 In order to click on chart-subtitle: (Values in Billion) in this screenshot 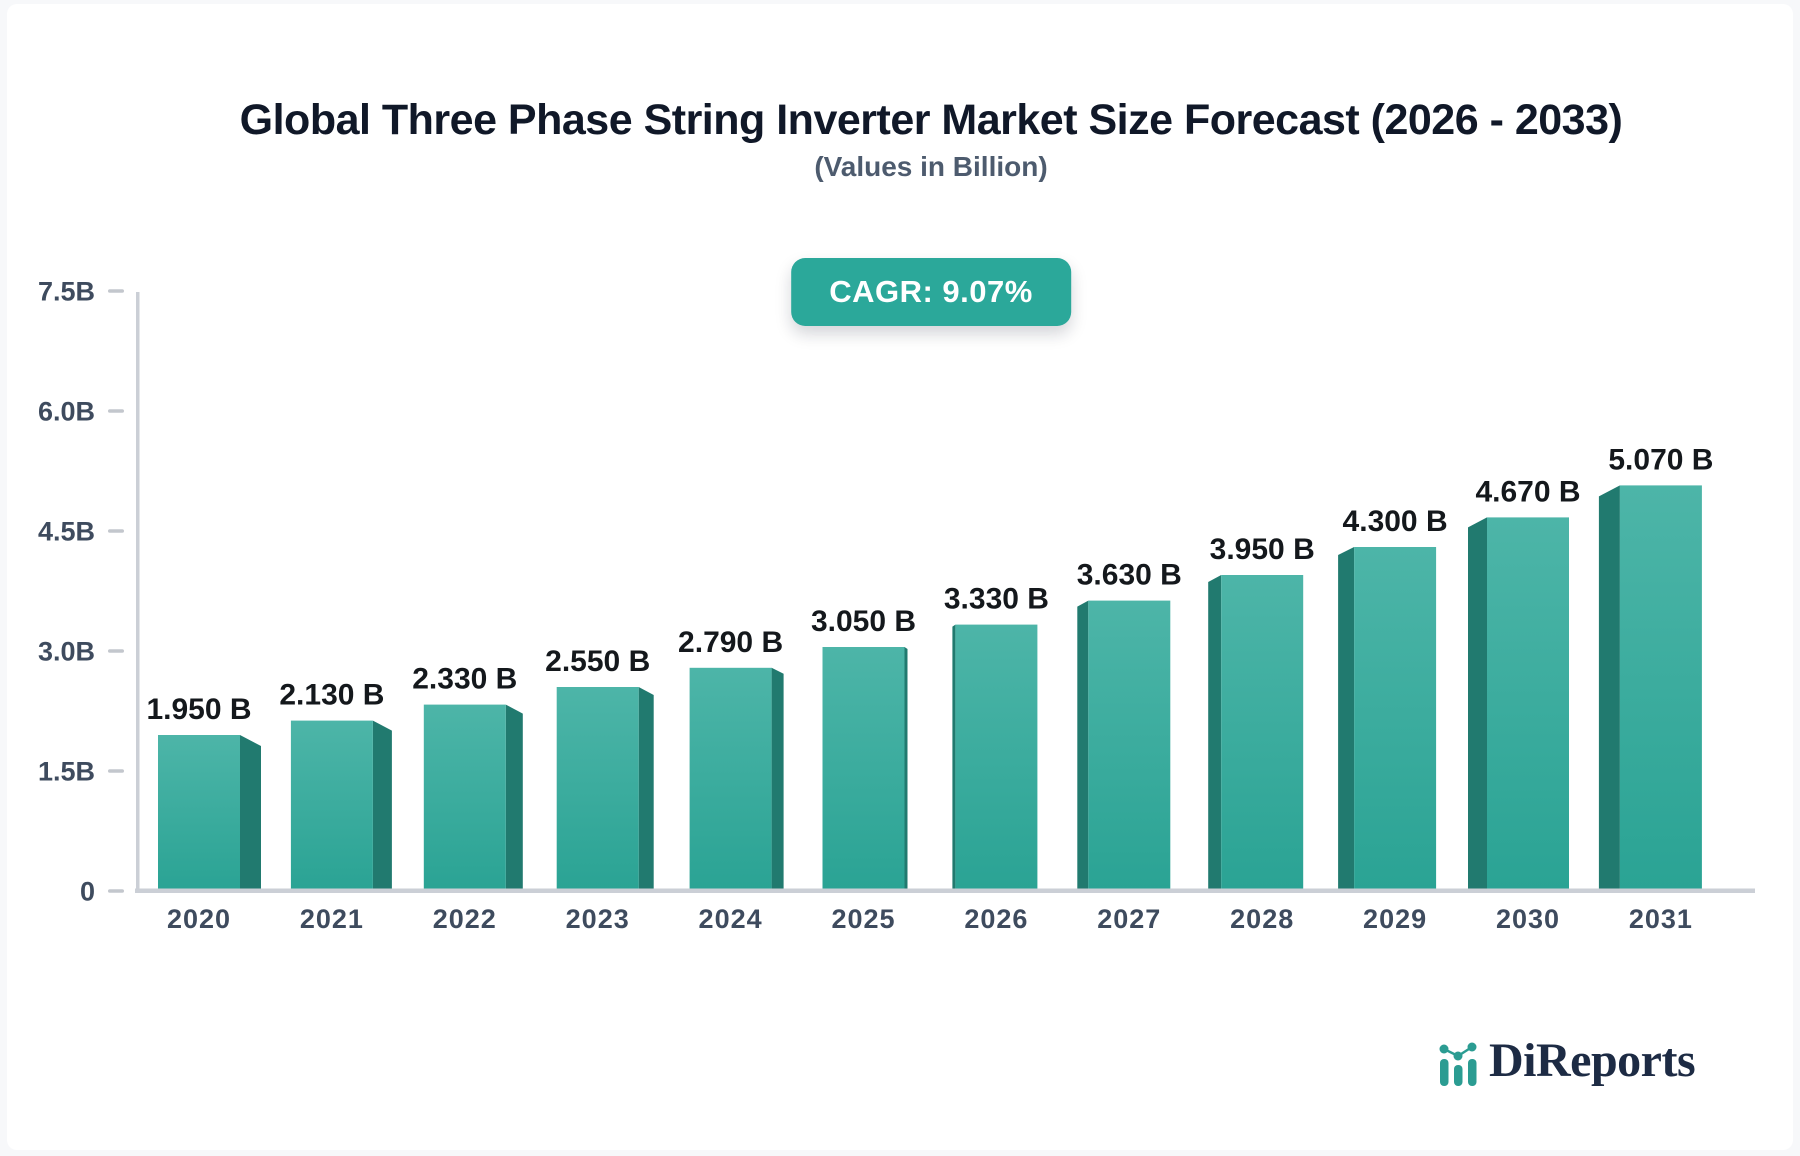, I will do `click(931, 166)`.